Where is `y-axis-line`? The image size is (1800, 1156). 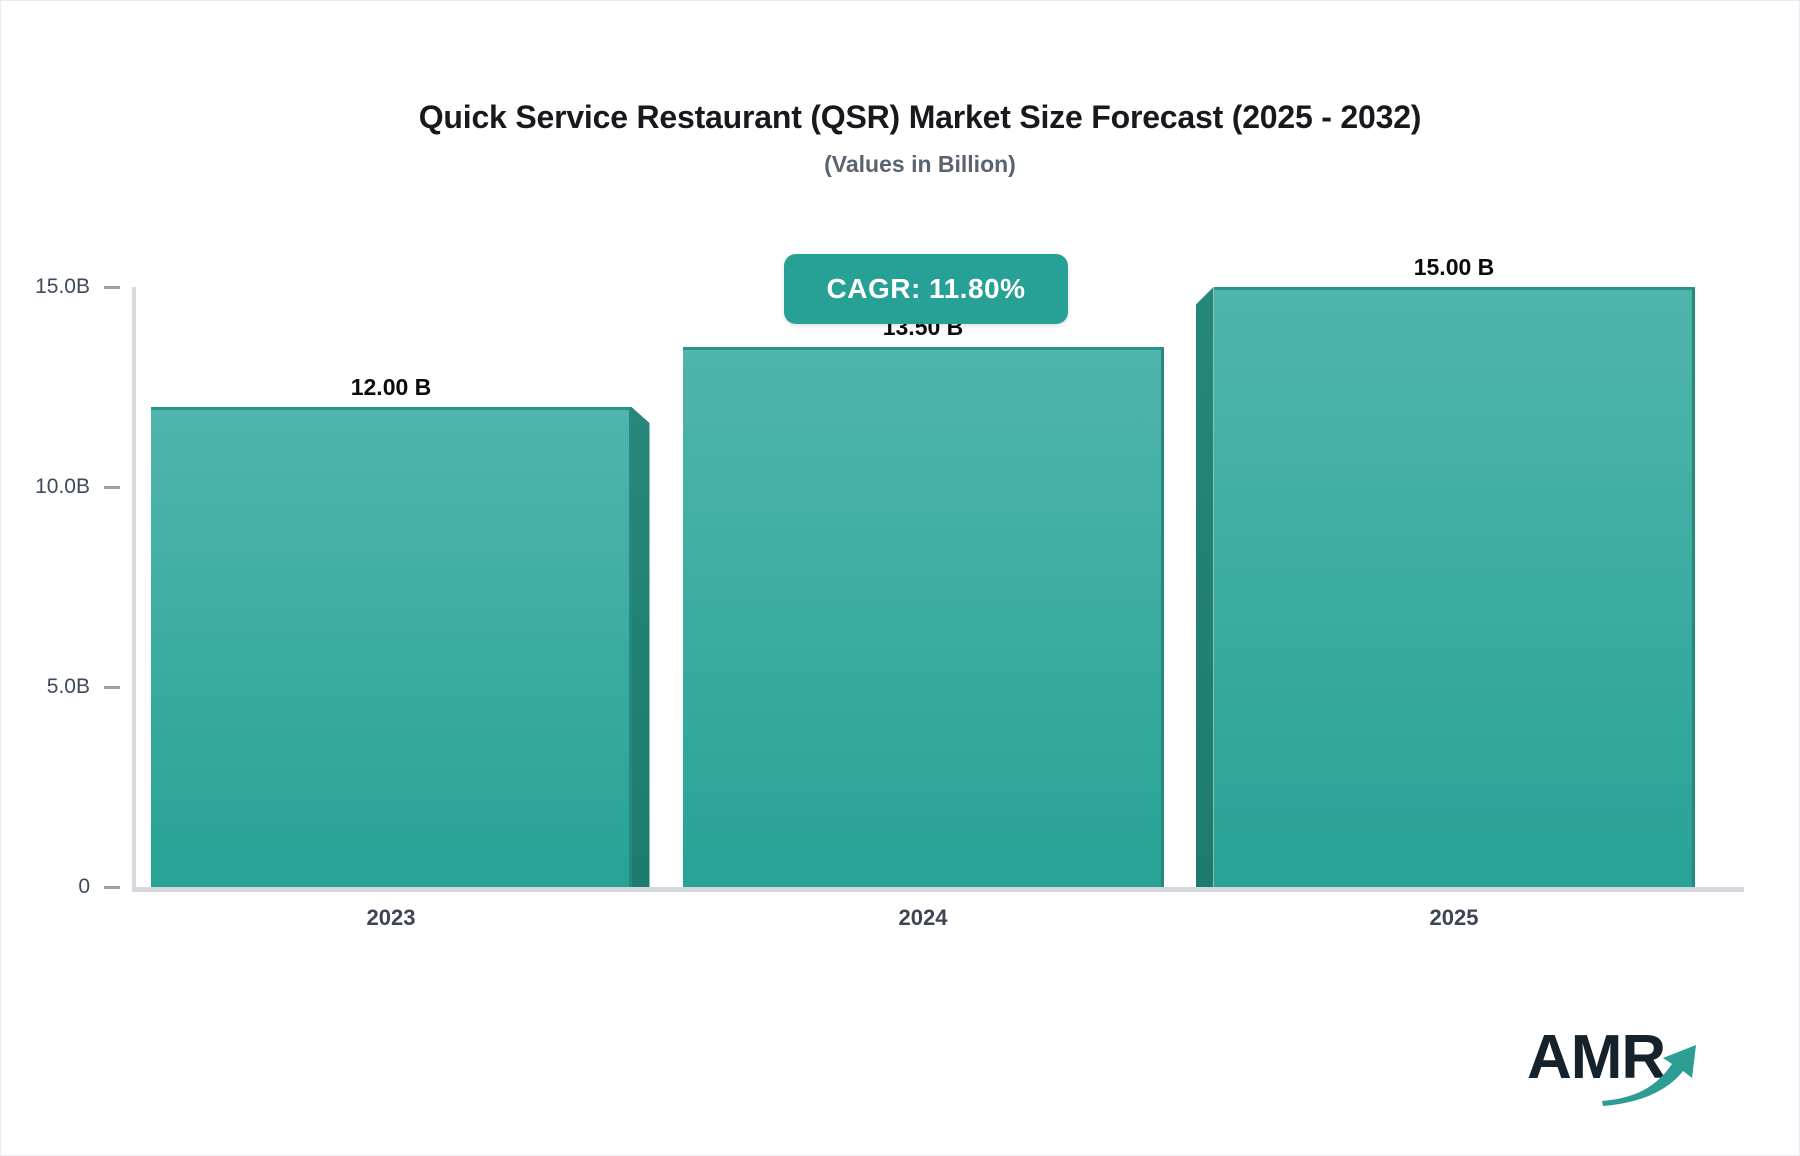 y-axis-line is located at coordinates (134, 589).